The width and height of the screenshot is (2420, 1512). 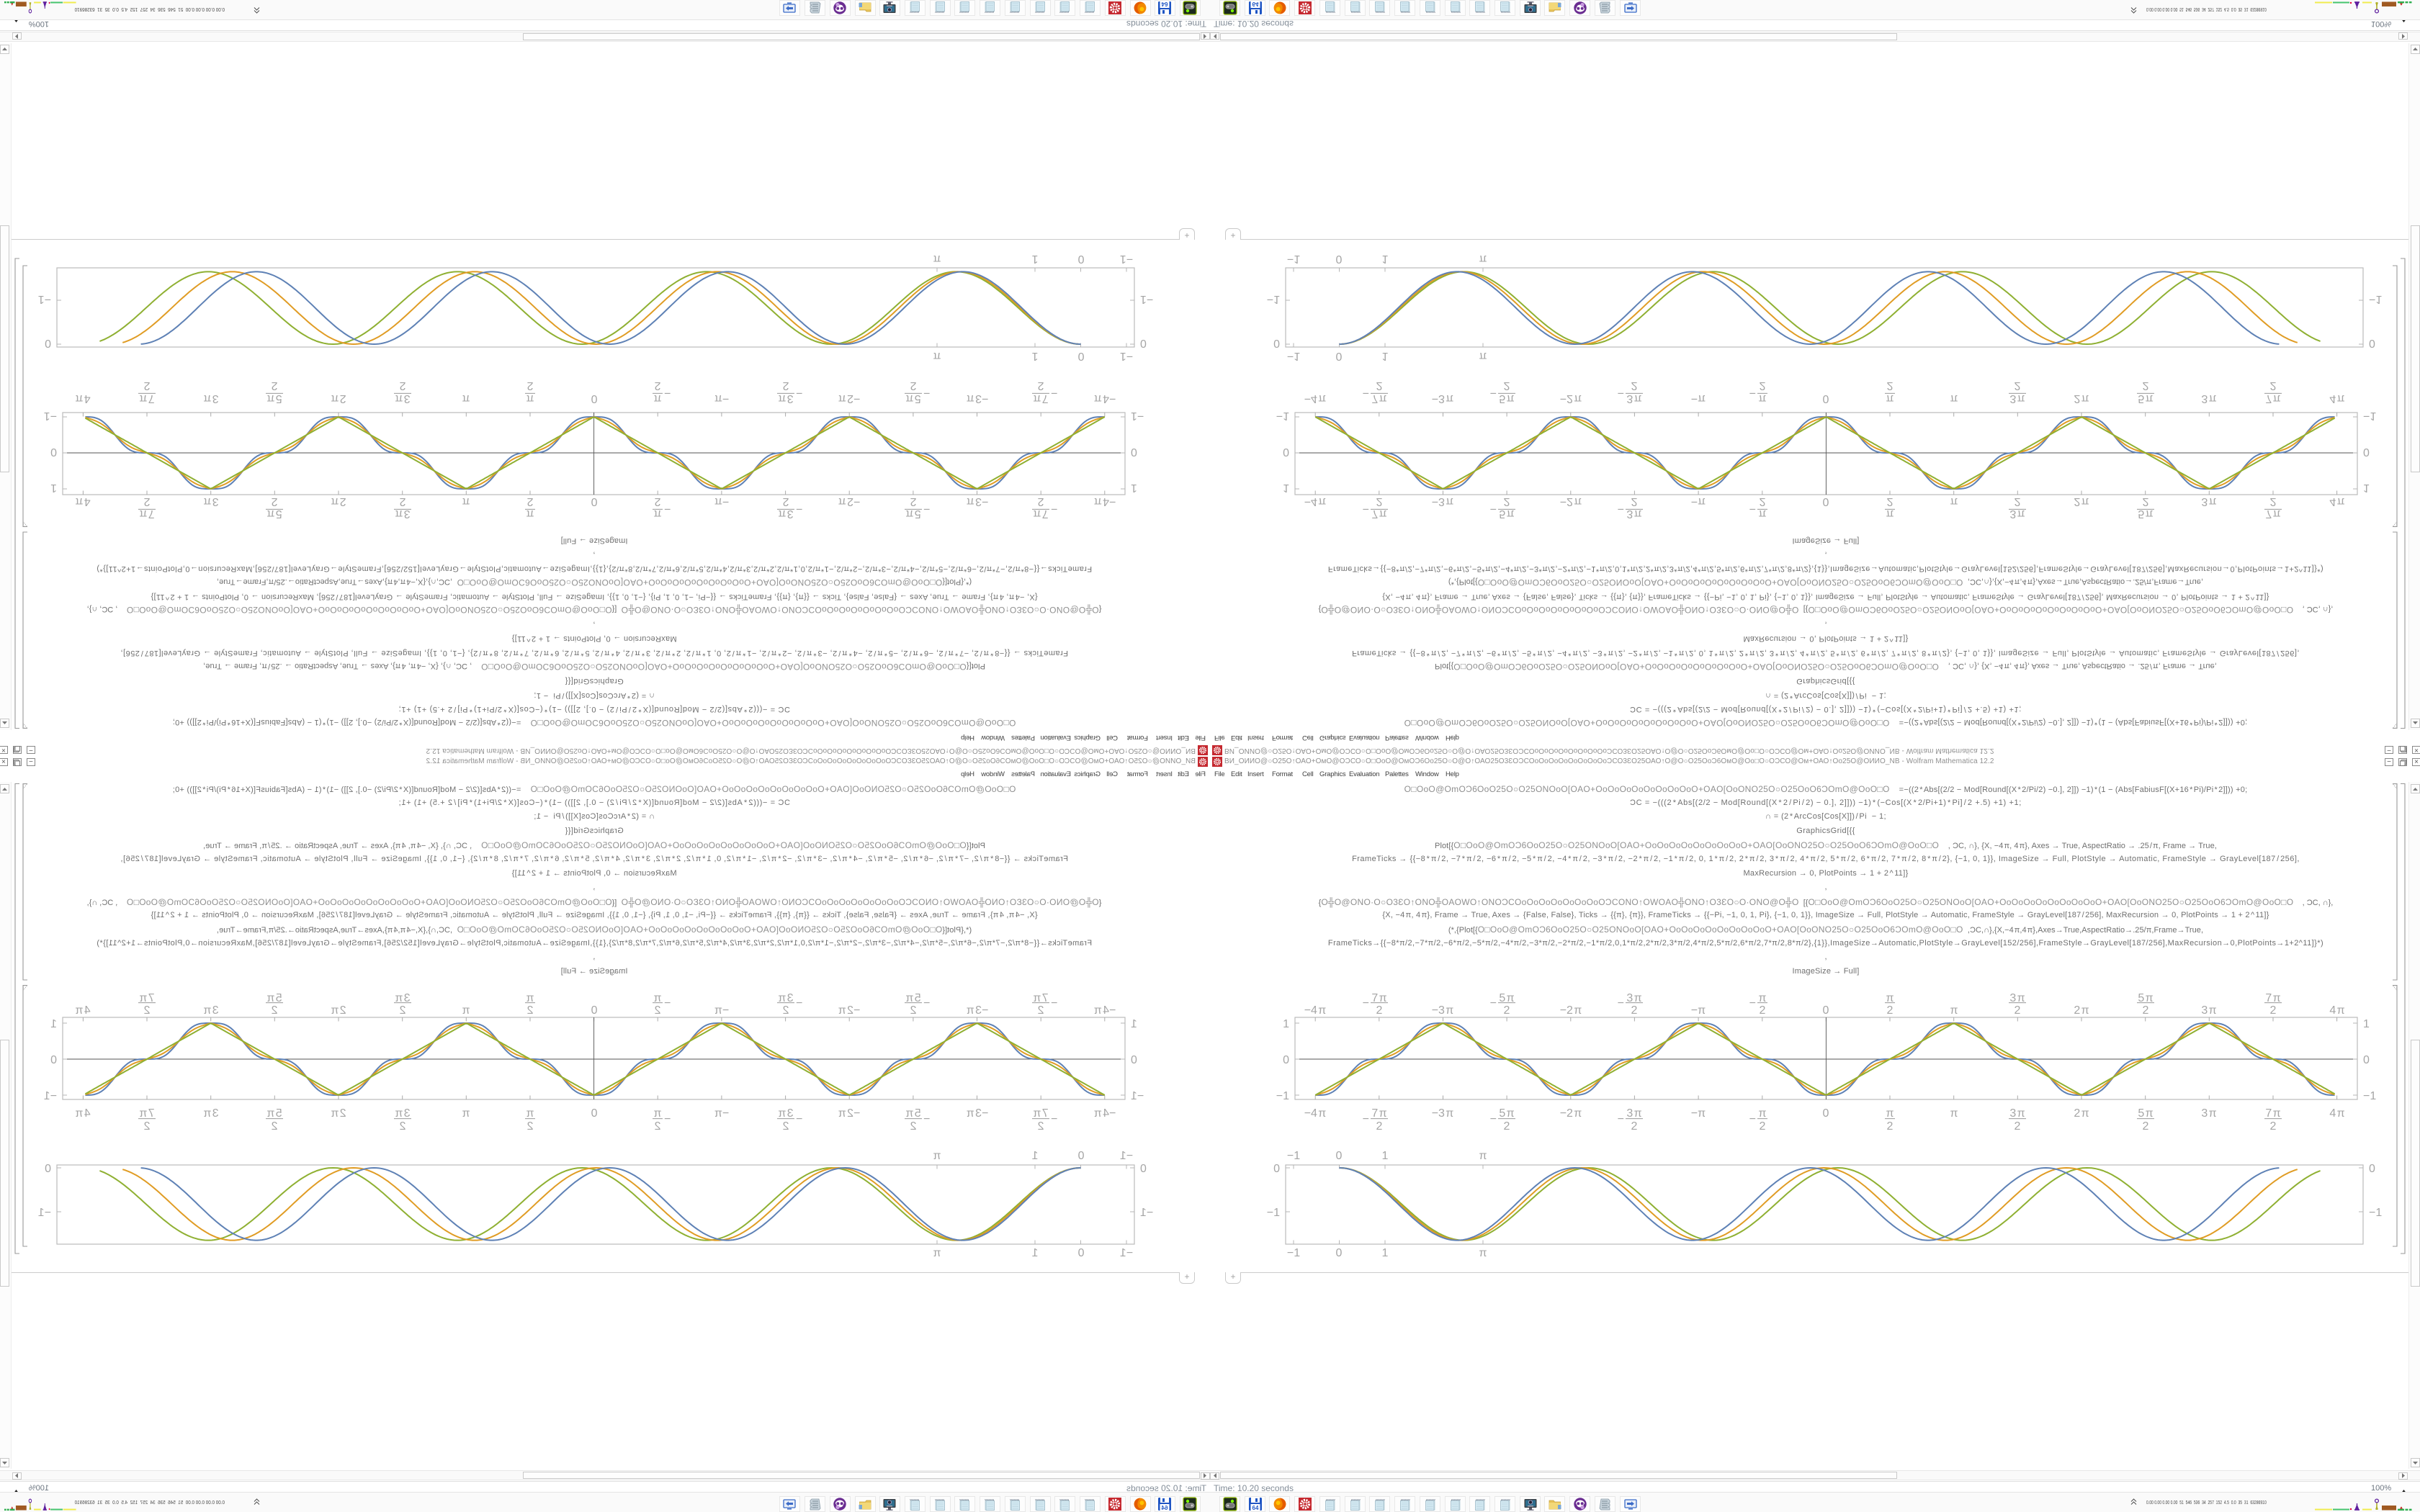 What do you see at coordinates (82, 501) in the screenshot?
I see `svg-text: 4 π` at bounding box center [82, 501].